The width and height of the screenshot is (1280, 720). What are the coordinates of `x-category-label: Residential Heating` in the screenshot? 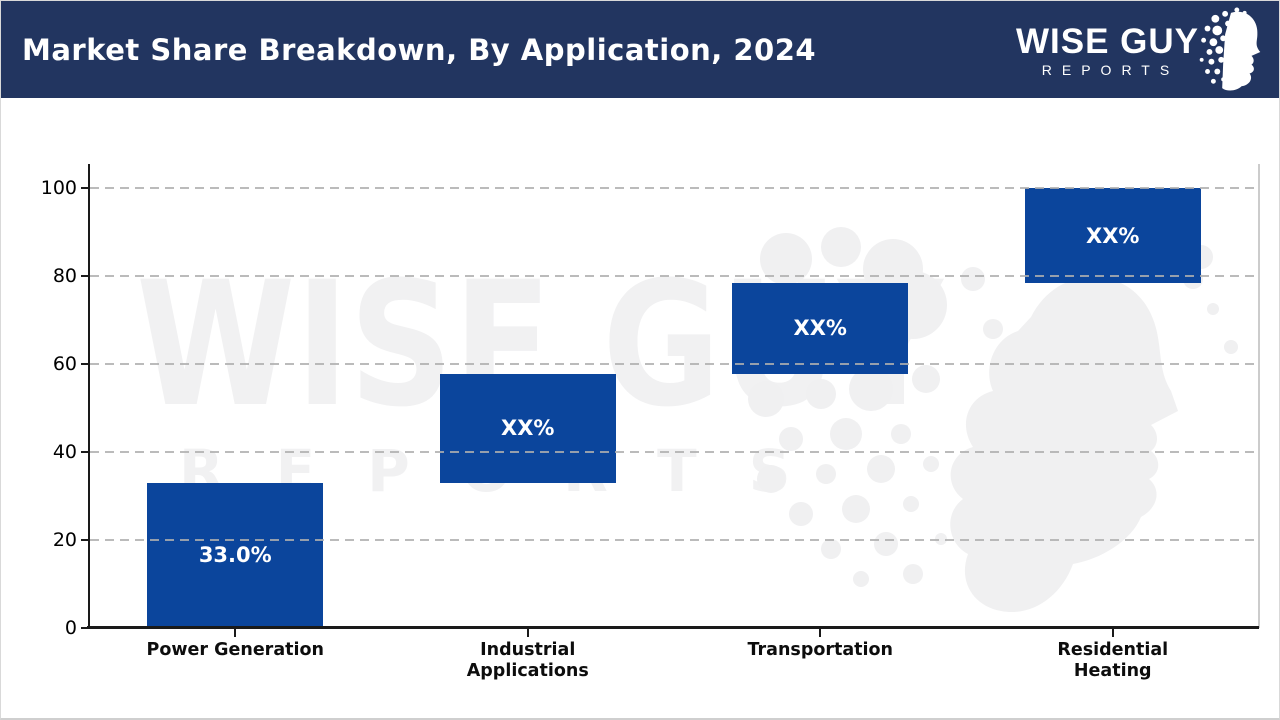 It's located at (1113, 660).